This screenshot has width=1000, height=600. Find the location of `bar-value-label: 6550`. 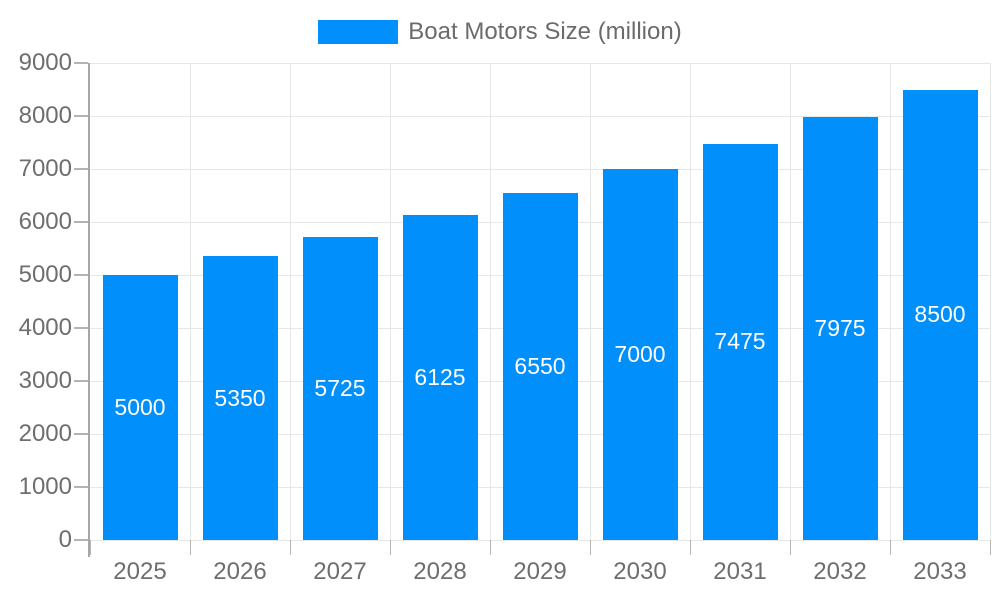

bar-value-label: 6550 is located at coordinates (540, 365).